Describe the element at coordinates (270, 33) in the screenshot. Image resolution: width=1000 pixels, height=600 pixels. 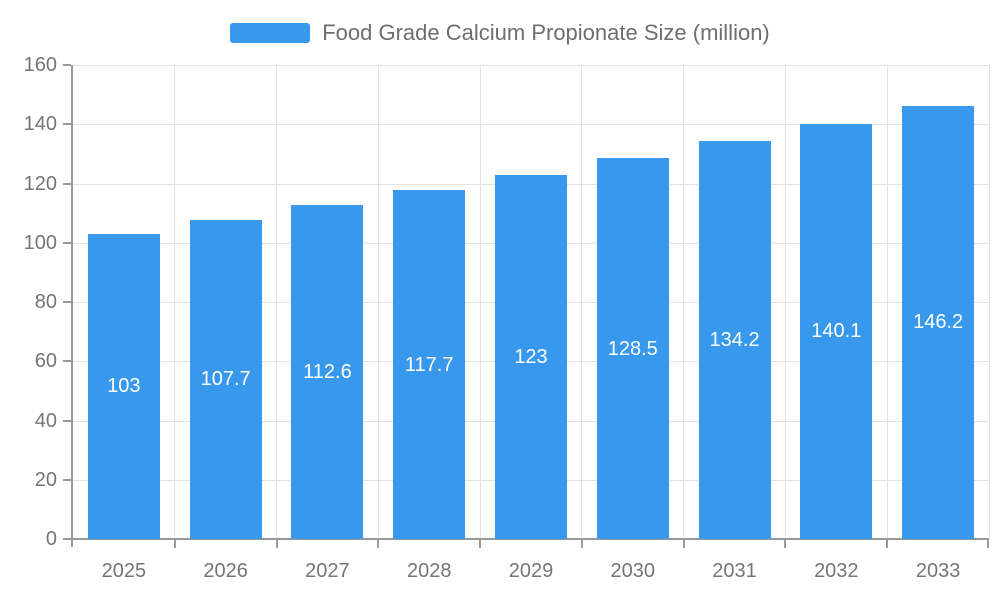
I see `legend-swatch-icon` at that location.